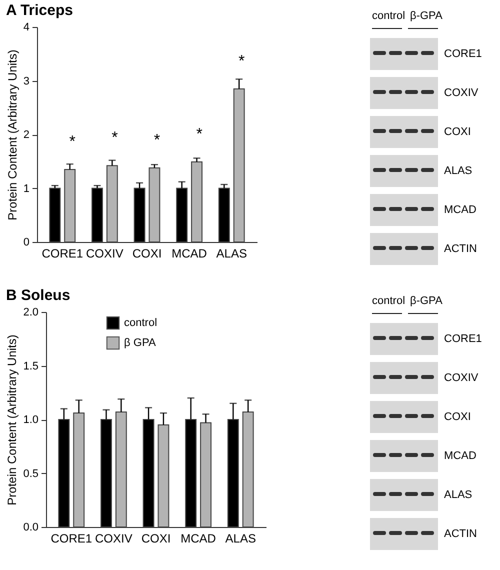  What do you see at coordinates (30, 474) in the screenshot?
I see `y-tick-label: 0.5` at bounding box center [30, 474].